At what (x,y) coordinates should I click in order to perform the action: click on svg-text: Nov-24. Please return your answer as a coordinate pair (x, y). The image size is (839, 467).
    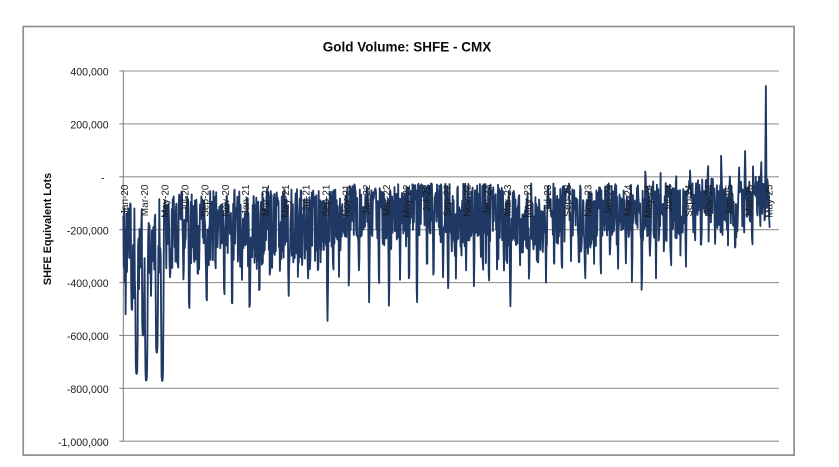
    Looking at the image, I should click on (709, 200).